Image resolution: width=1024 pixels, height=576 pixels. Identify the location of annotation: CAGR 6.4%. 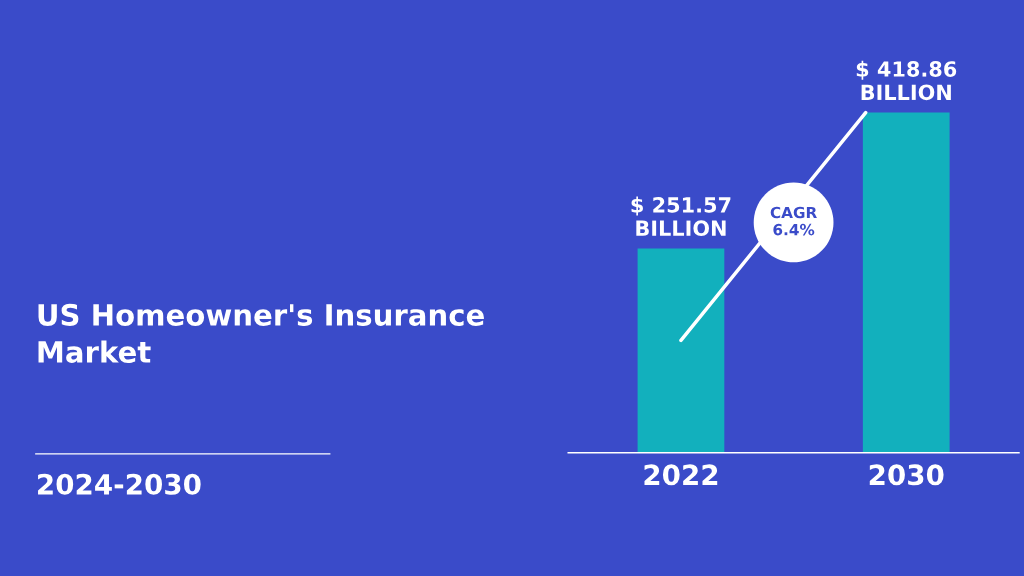
(793, 221).